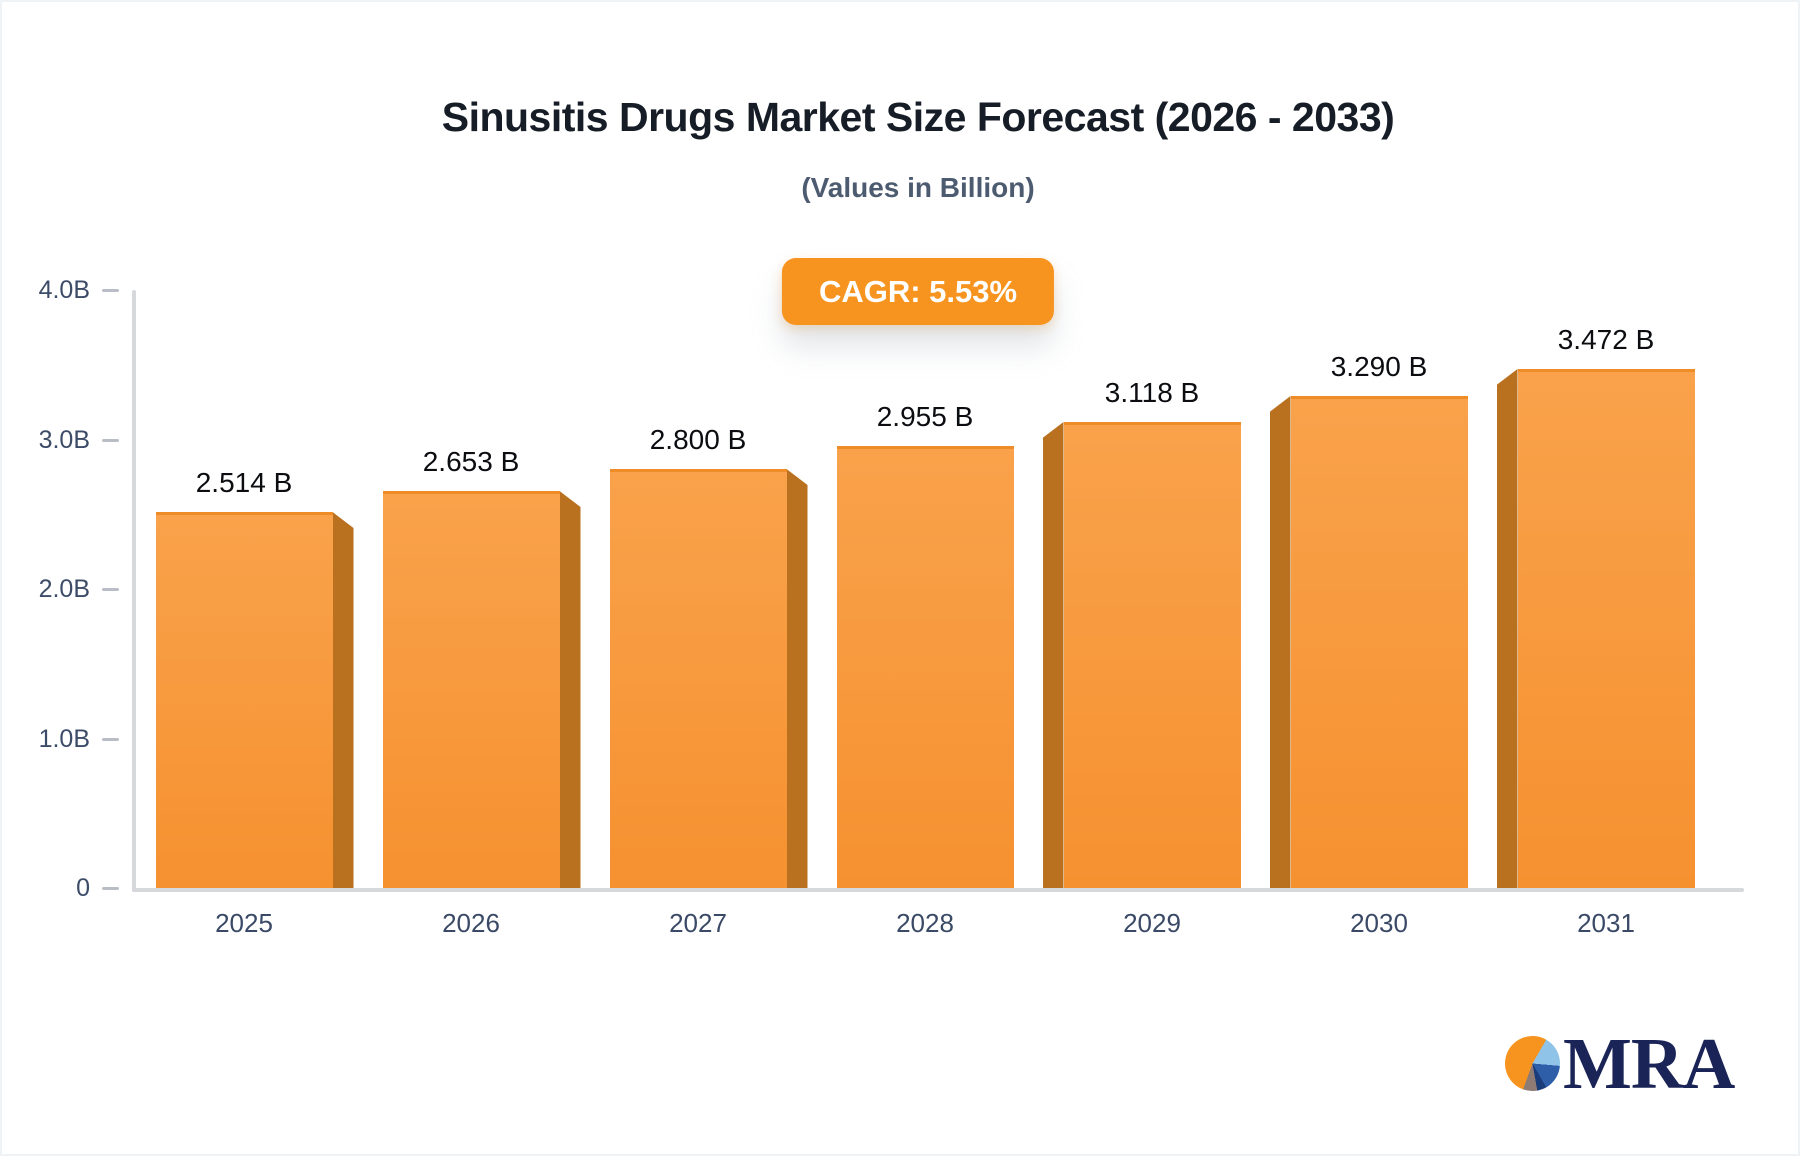 This screenshot has height=1156, width=1800. Describe the element at coordinates (471, 461) in the screenshot. I see `bar-value-label: 2.653 B` at that location.